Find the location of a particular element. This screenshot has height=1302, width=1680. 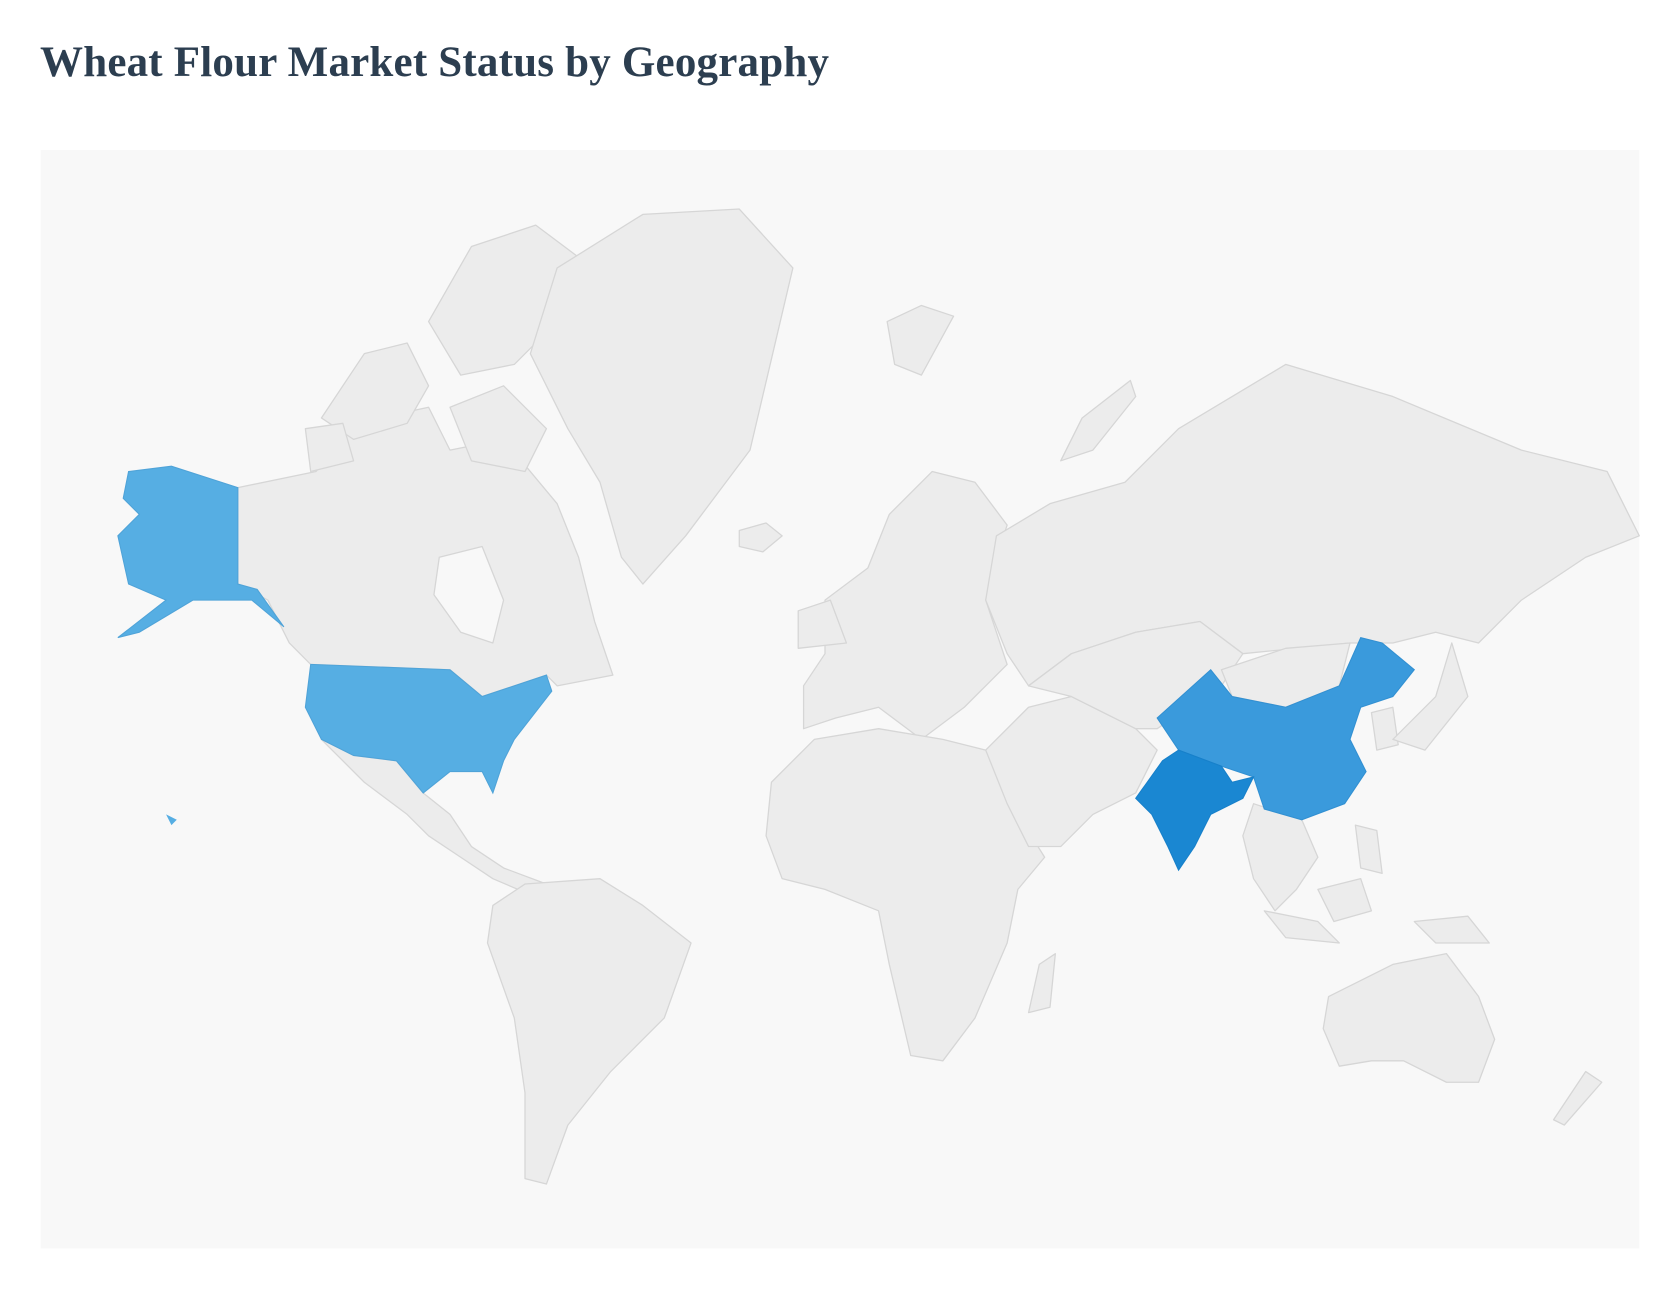

region-southeast-asia is located at coordinates (1280, 857).